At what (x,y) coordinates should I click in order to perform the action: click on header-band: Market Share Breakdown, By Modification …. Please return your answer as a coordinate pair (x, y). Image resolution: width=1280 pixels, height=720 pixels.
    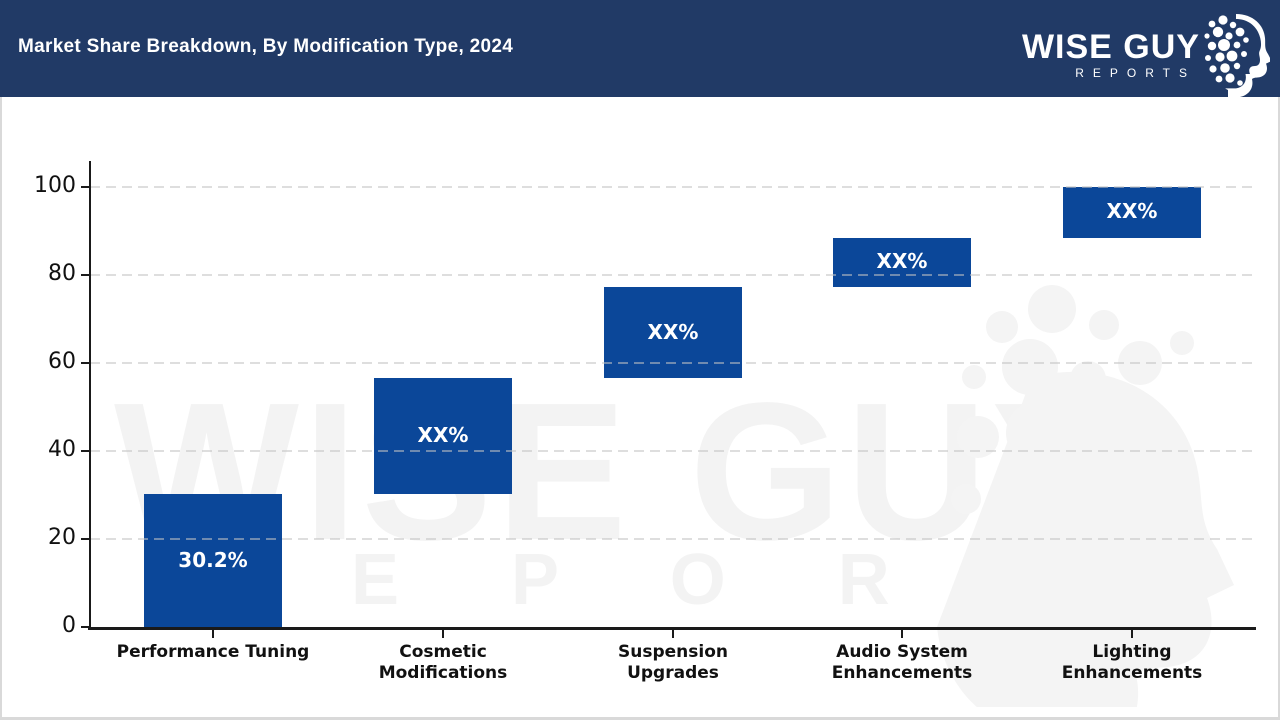
    Looking at the image, I should click on (640, 48).